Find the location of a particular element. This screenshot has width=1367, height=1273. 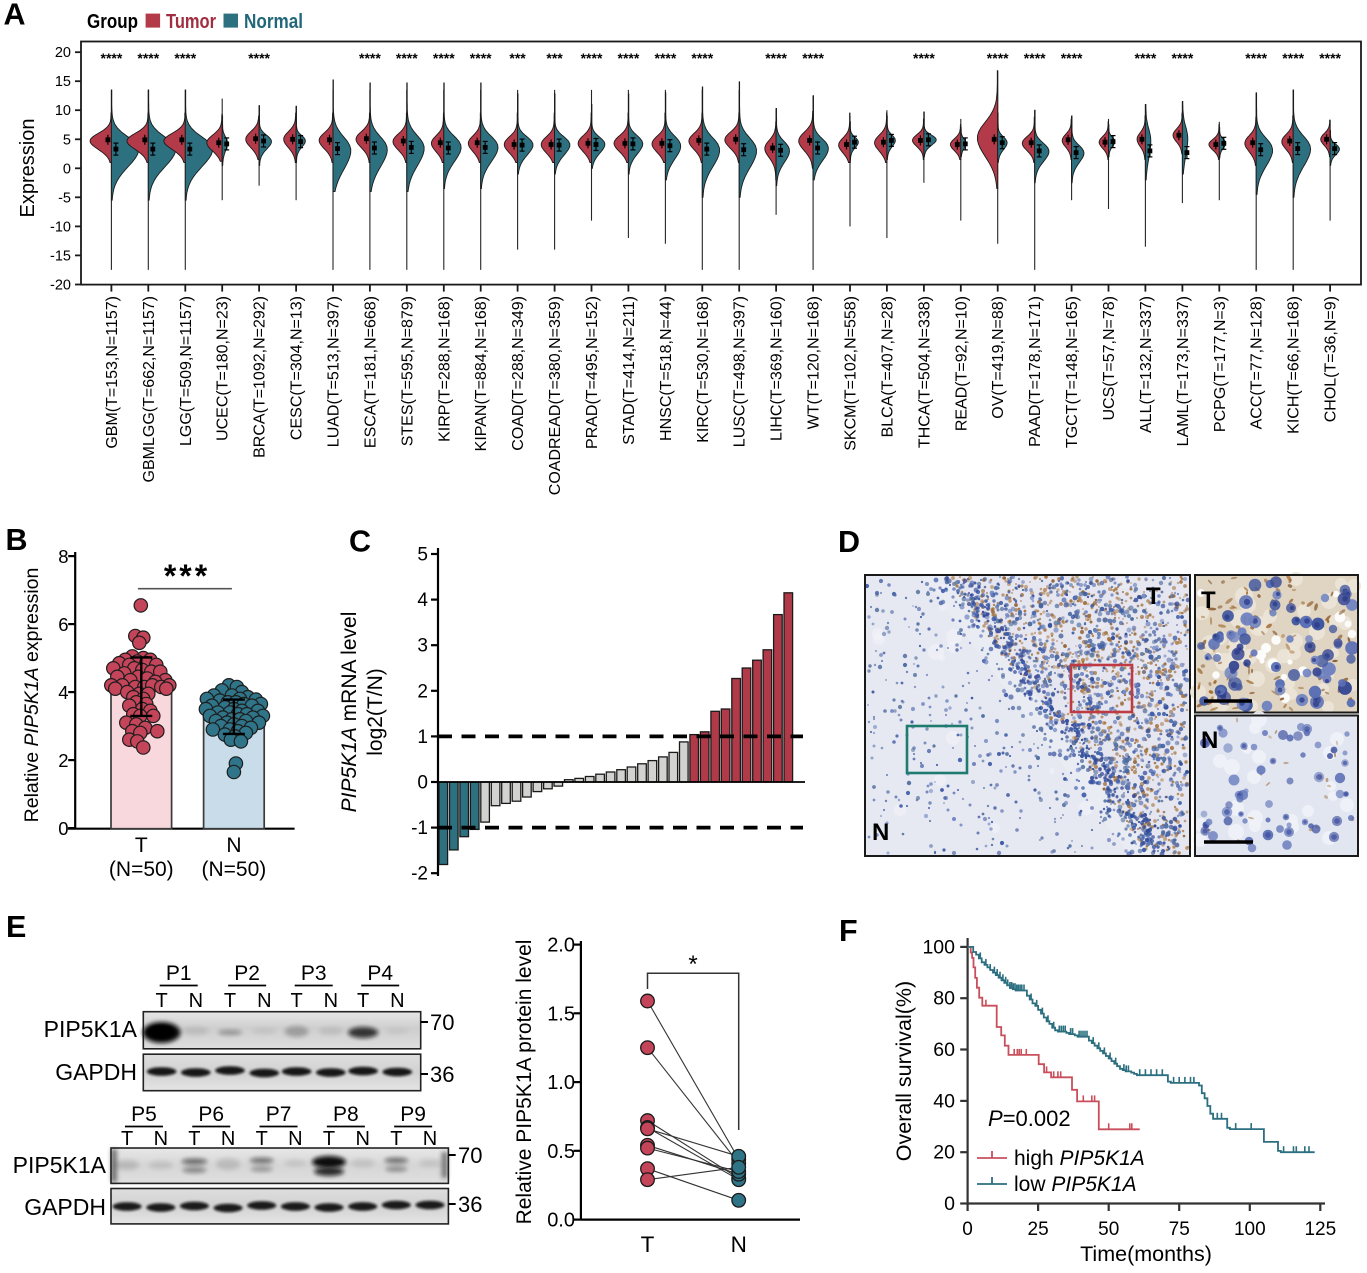

svg-text: D is located at coordinates (849, 542).